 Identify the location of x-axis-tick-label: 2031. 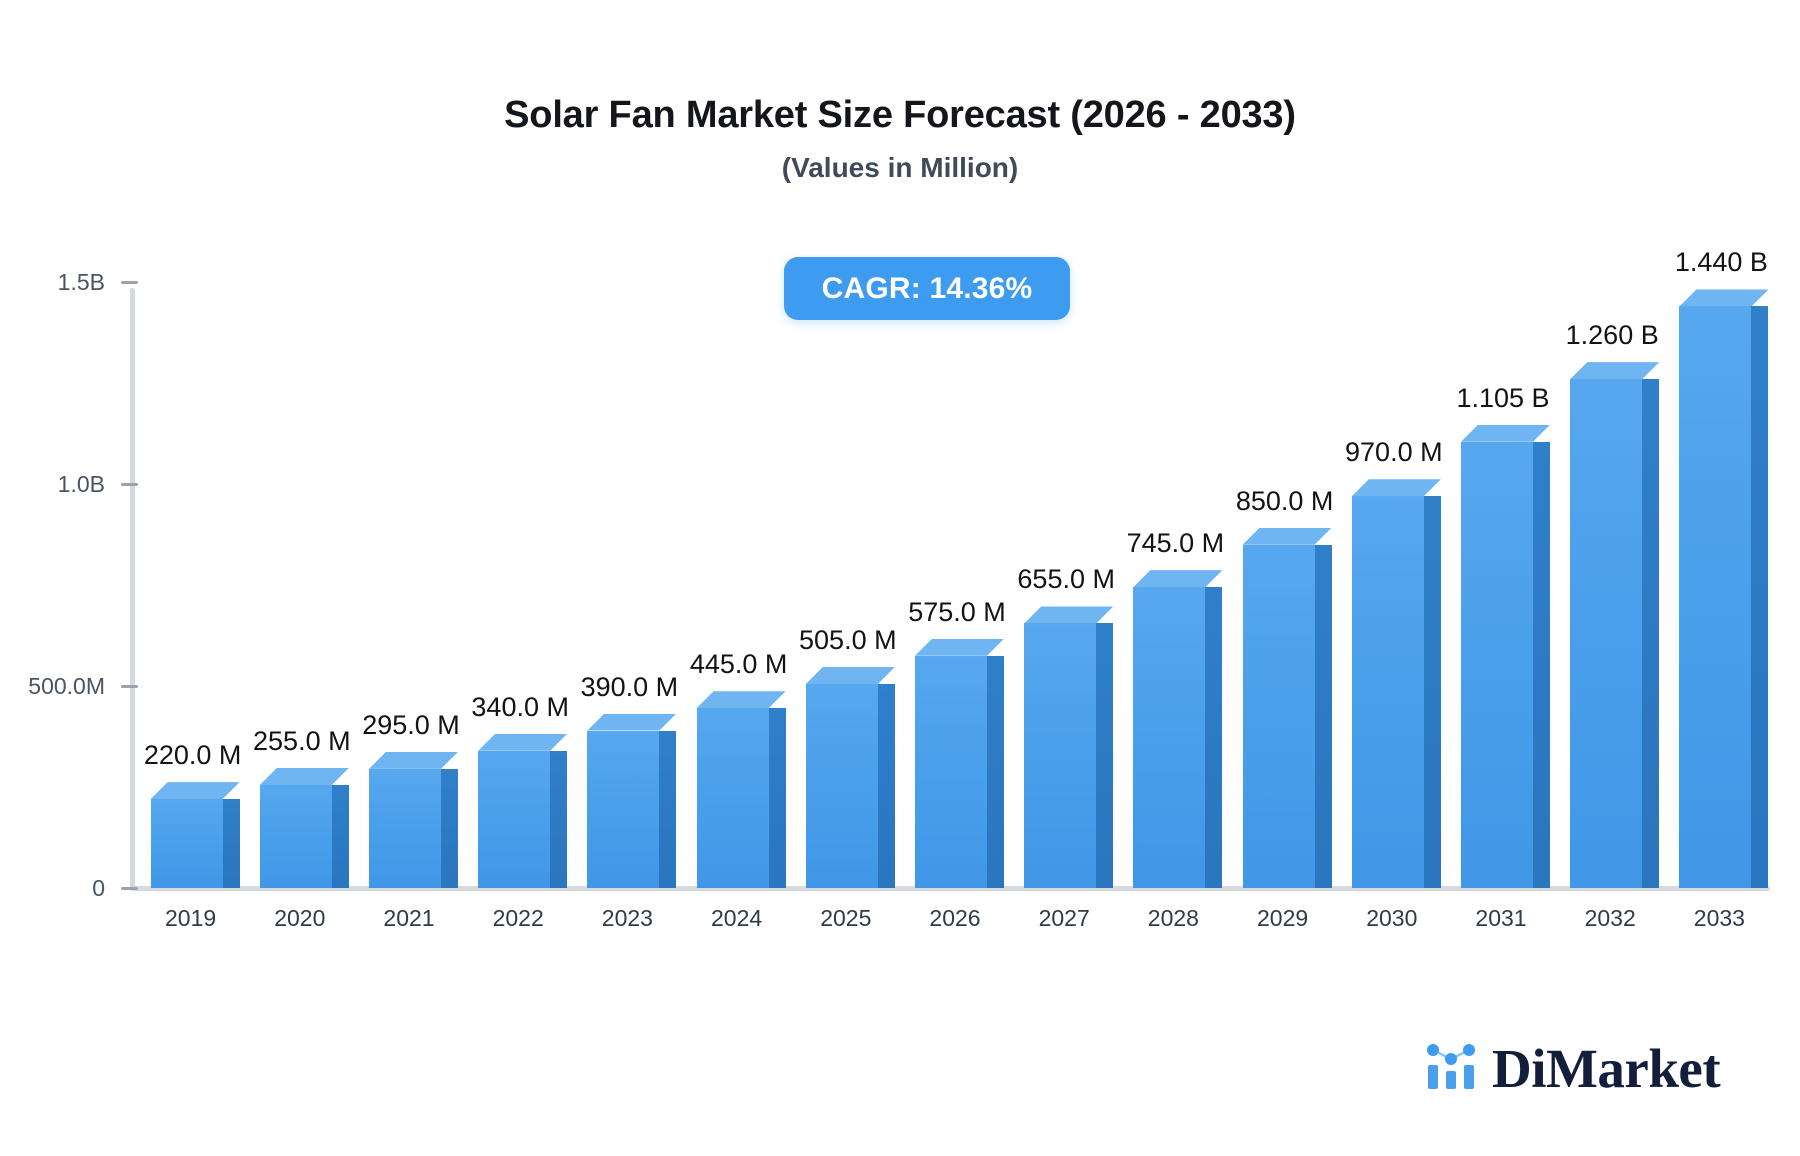
(1501, 918).